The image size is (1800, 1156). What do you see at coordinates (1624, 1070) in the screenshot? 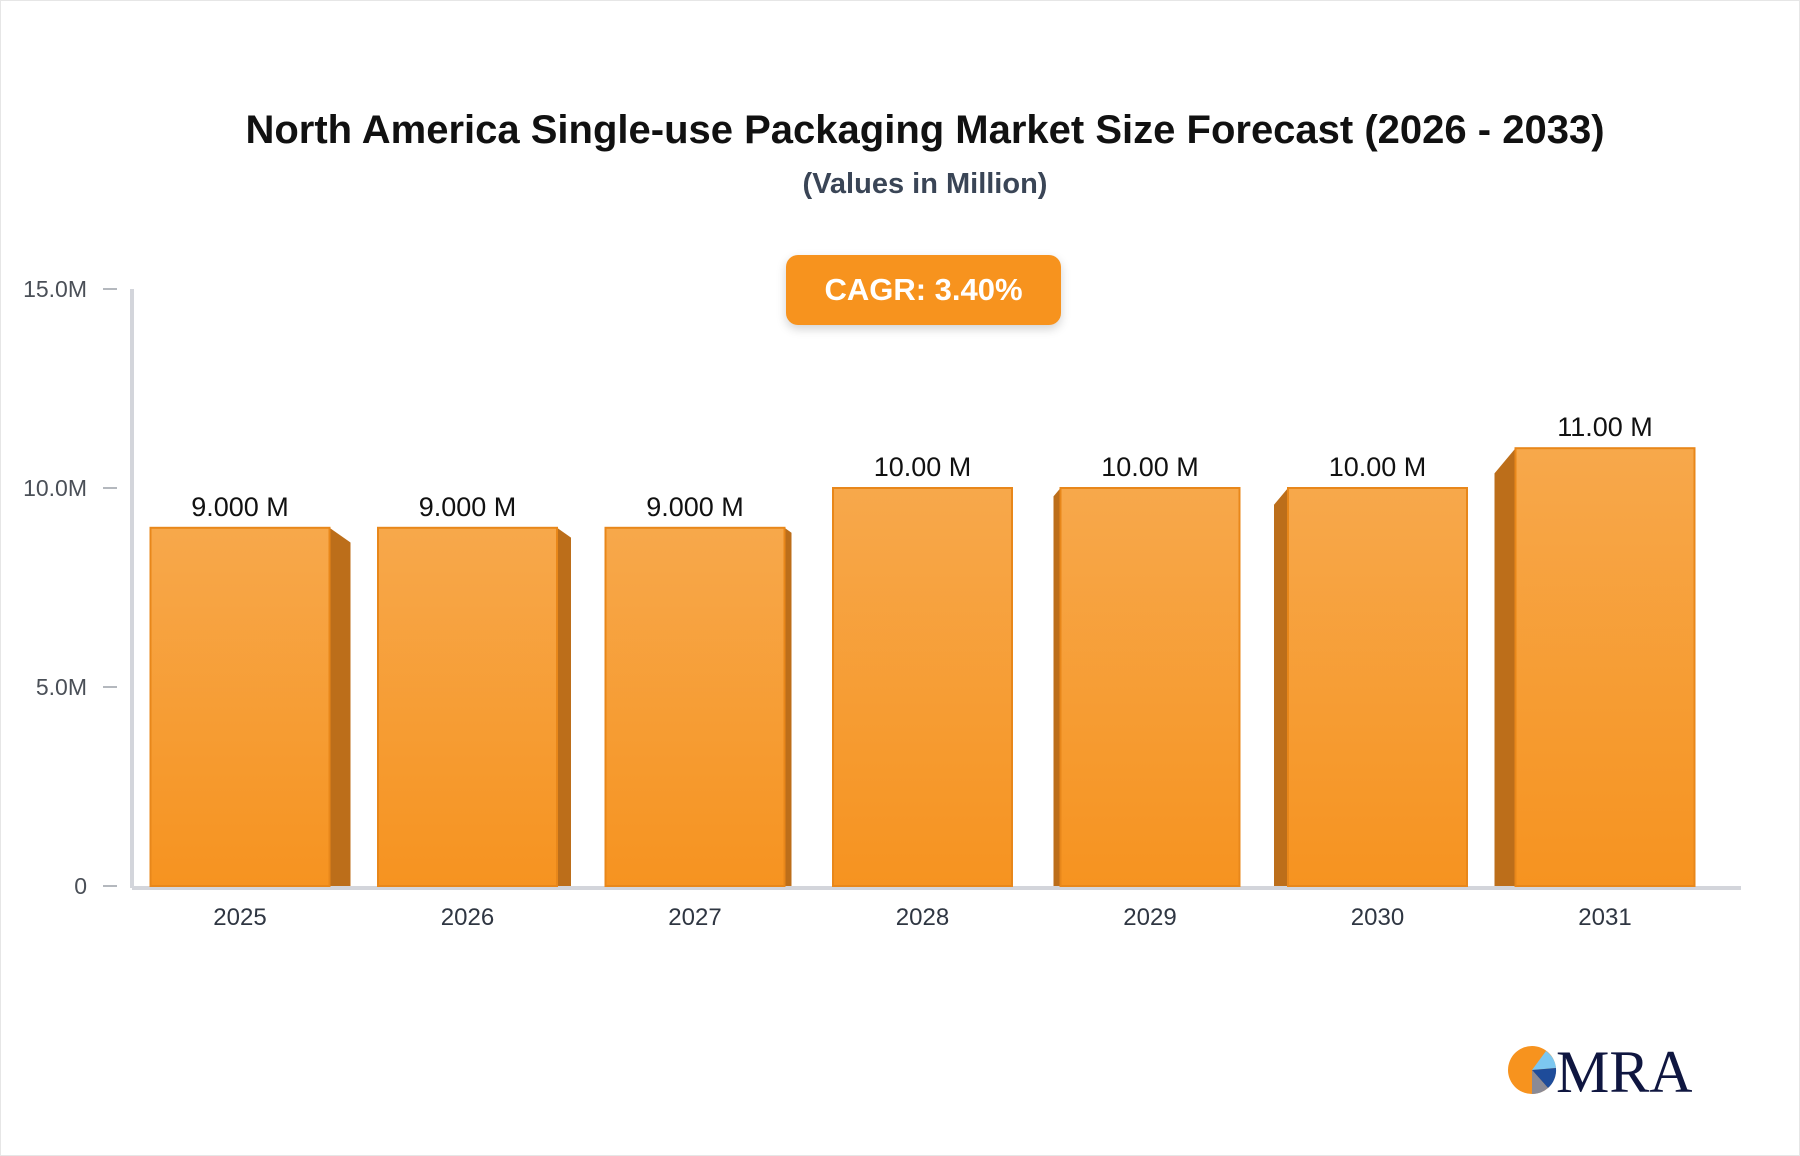
I see `logo-text: MRA` at bounding box center [1624, 1070].